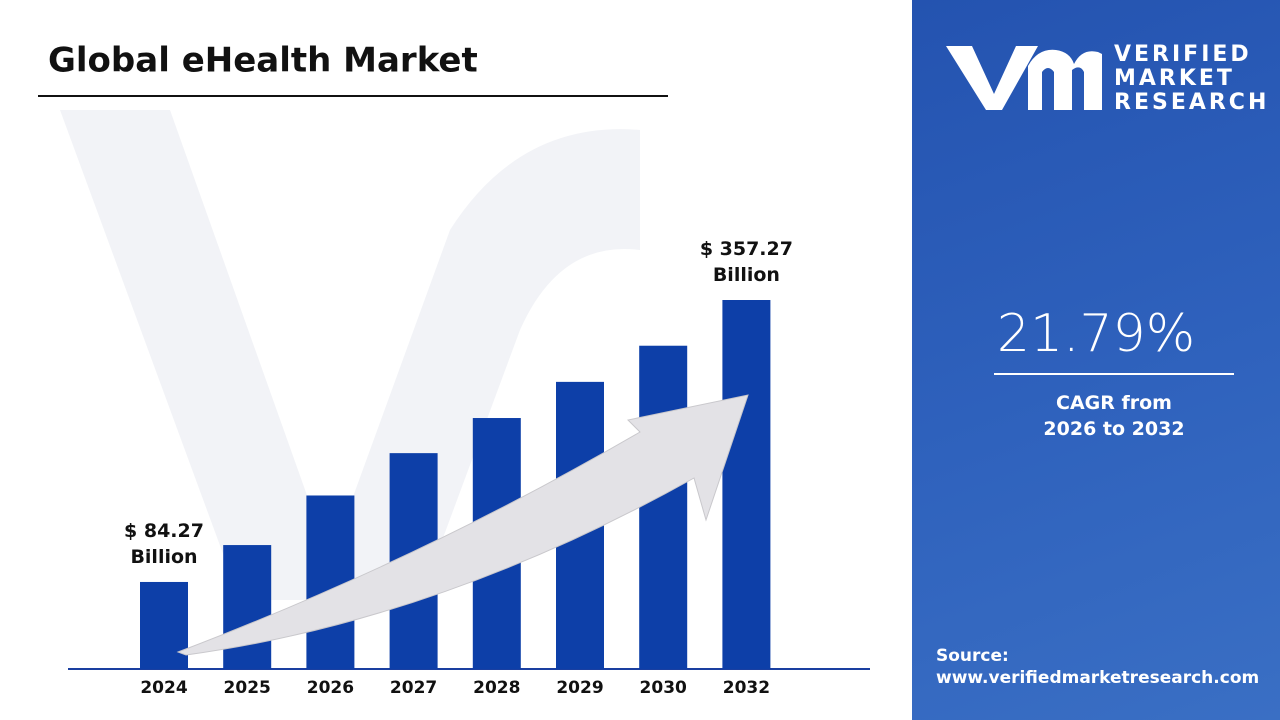  Describe the element at coordinates (1183, 54) in the screenshot. I see `brand-line: VERIFIED` at that location.